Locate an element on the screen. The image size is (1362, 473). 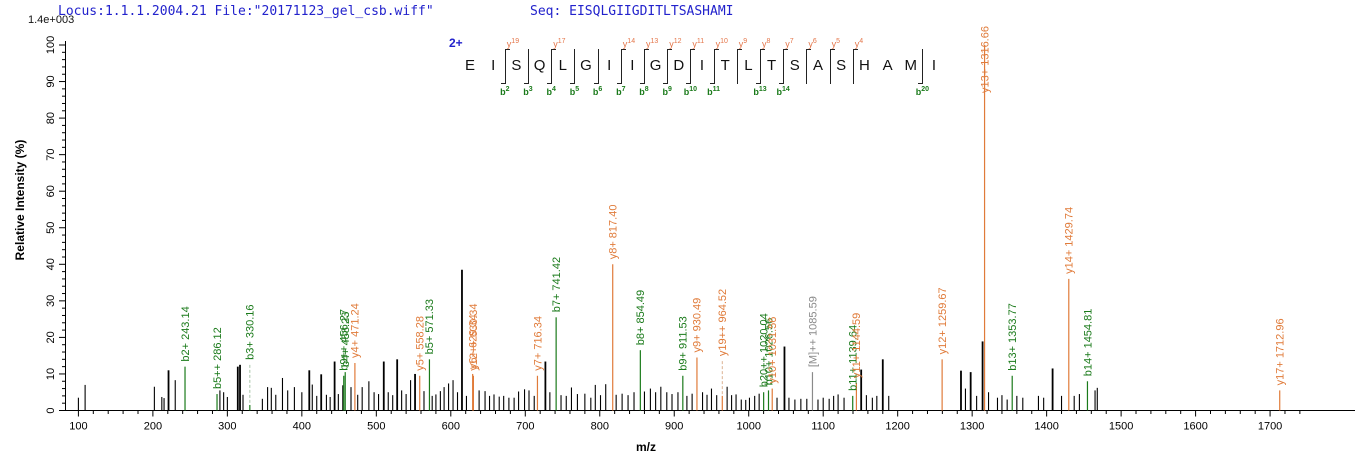
y-ion-label: y17+ 1712.96 is located at coordinates (1281, 351).